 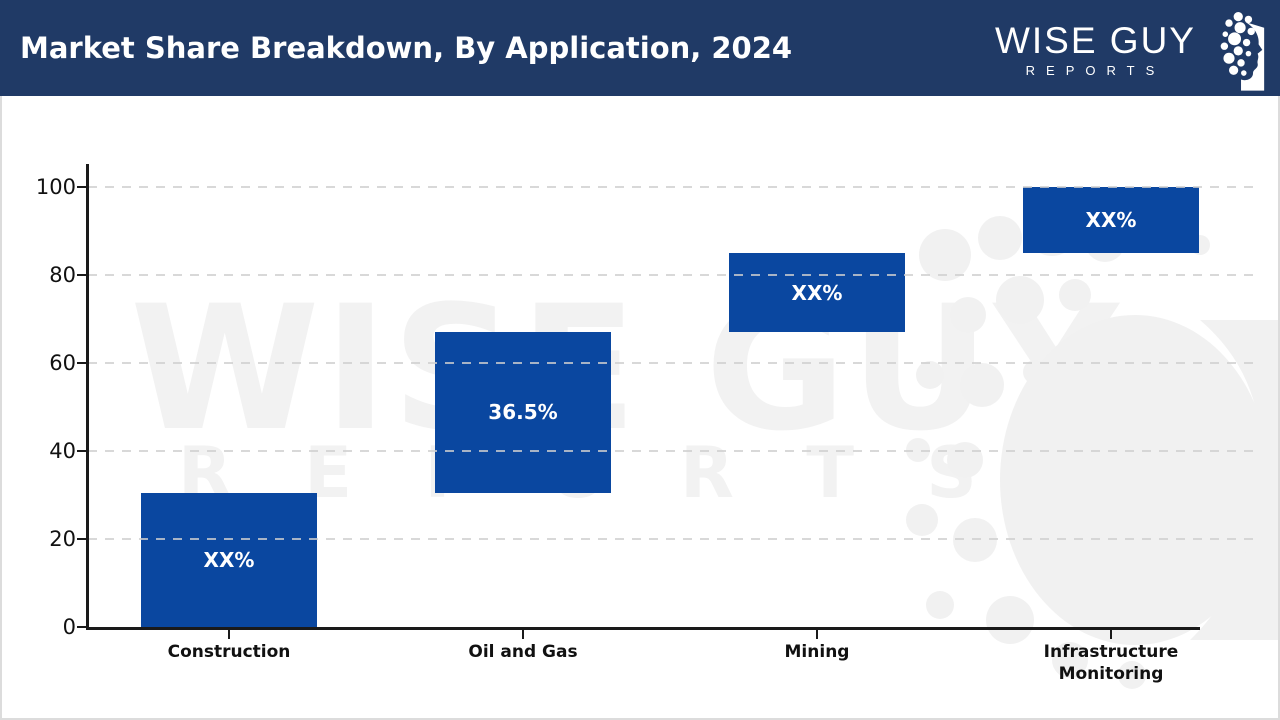 What do you see at coordinates (229, 652) in the screenshot?
I see `x-category-label: Construction` at bounding box center [229, 652].